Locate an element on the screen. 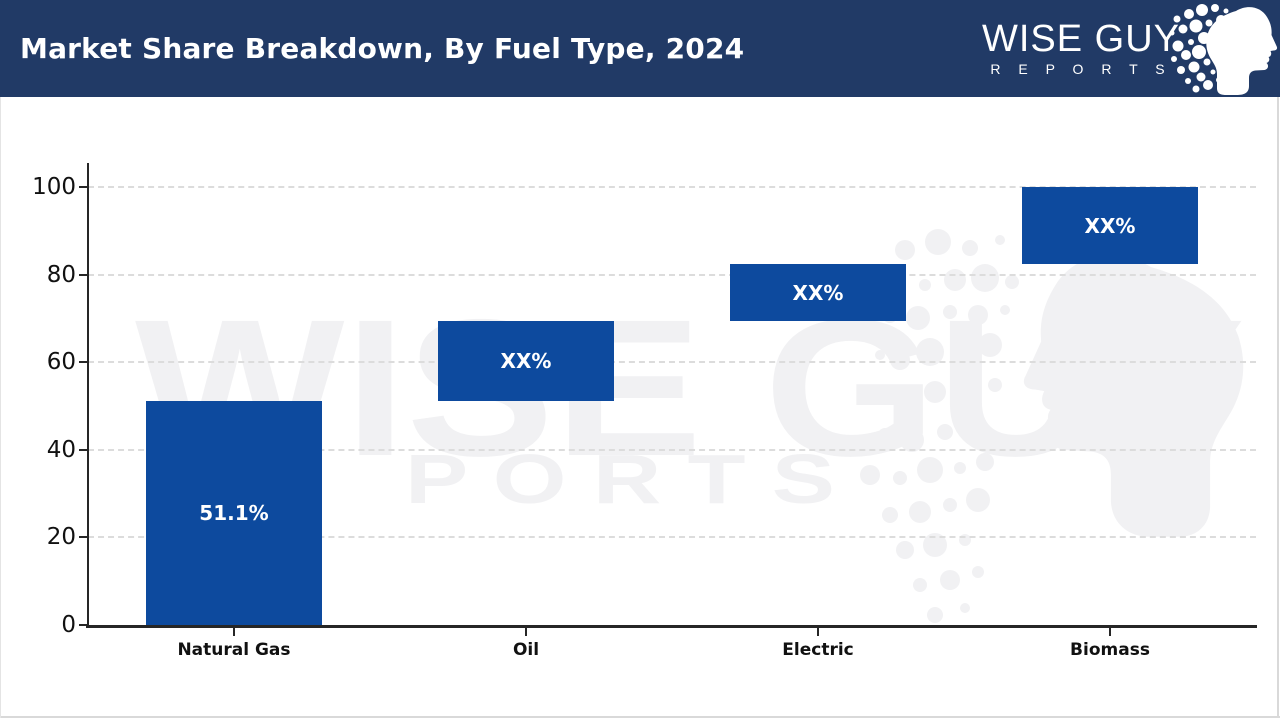 This screenshot has height=720, width=1280. x-tick-label-natural-gas: Natural Gas is located at coordinates (234, 650).